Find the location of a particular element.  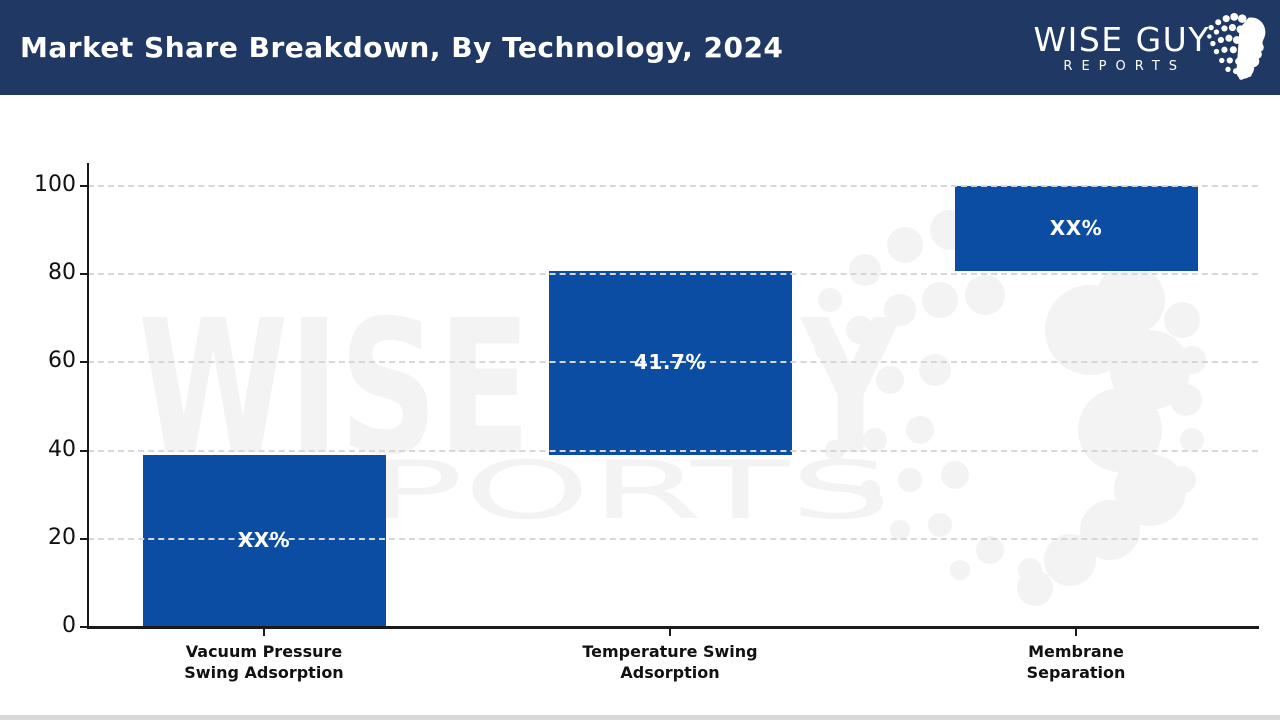

x-category-label-temperature-swing-adsorption: Temperature Swing Adsorption is located at coordinates (670, 662).